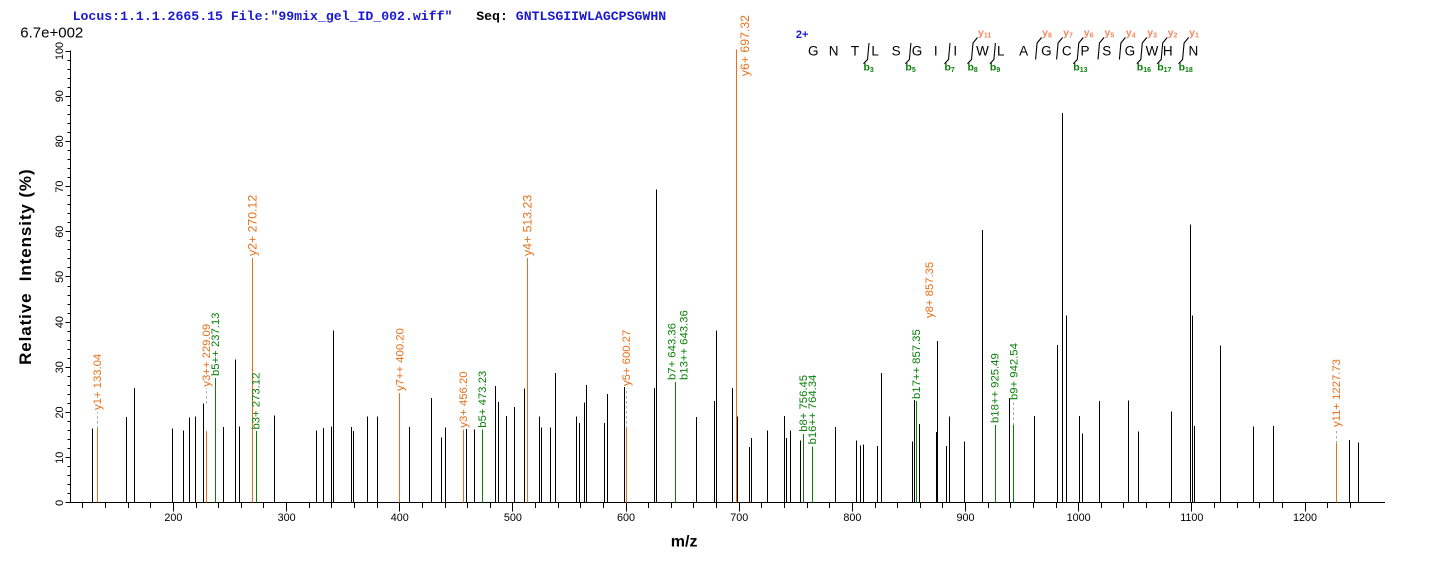 The image size is (1436, 567). I want to click on svg-text: y3+ 456.20, so click(464, 399).